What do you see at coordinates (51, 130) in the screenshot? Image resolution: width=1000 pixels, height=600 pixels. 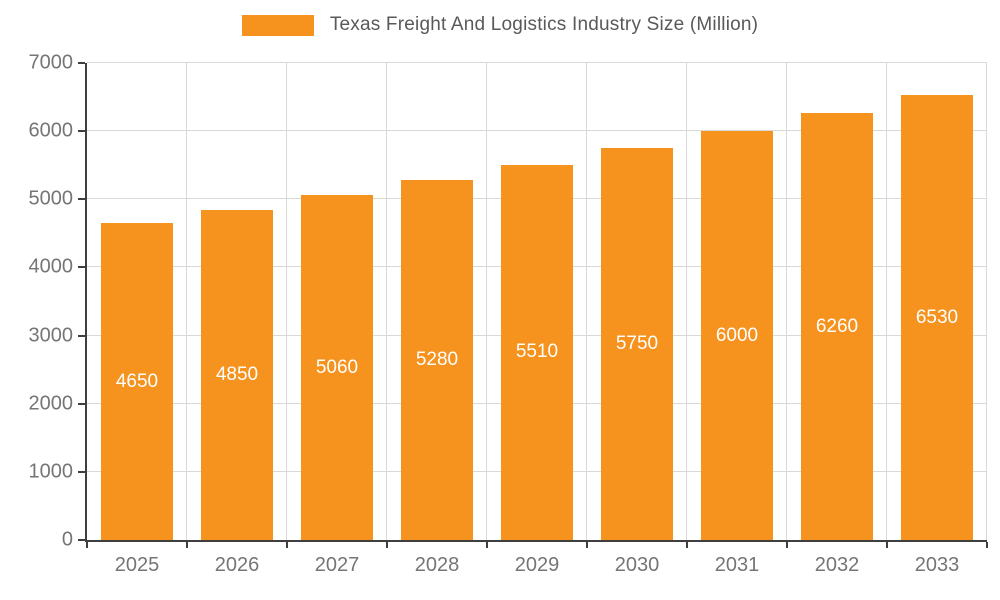 I see `y-axis-label: 6000` at bounding box center [51, 130].